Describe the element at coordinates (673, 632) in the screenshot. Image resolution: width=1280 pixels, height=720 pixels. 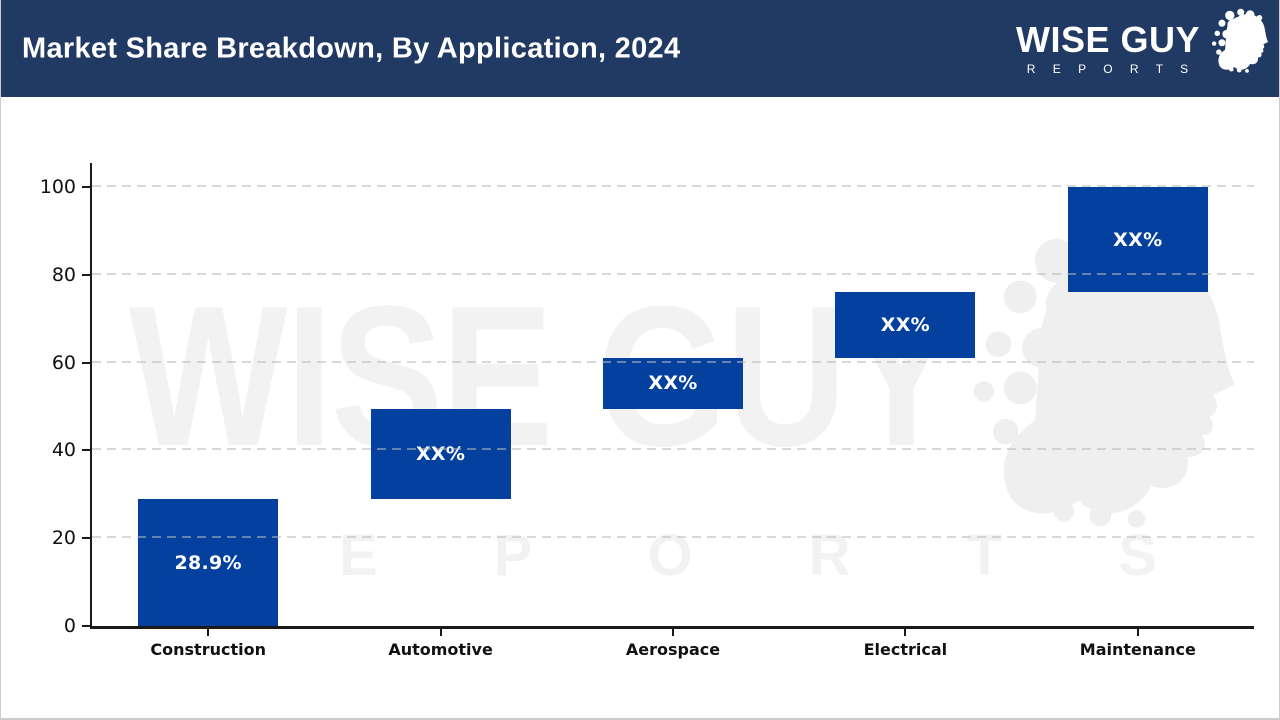
I see `x-tick-aerospace` at that location.